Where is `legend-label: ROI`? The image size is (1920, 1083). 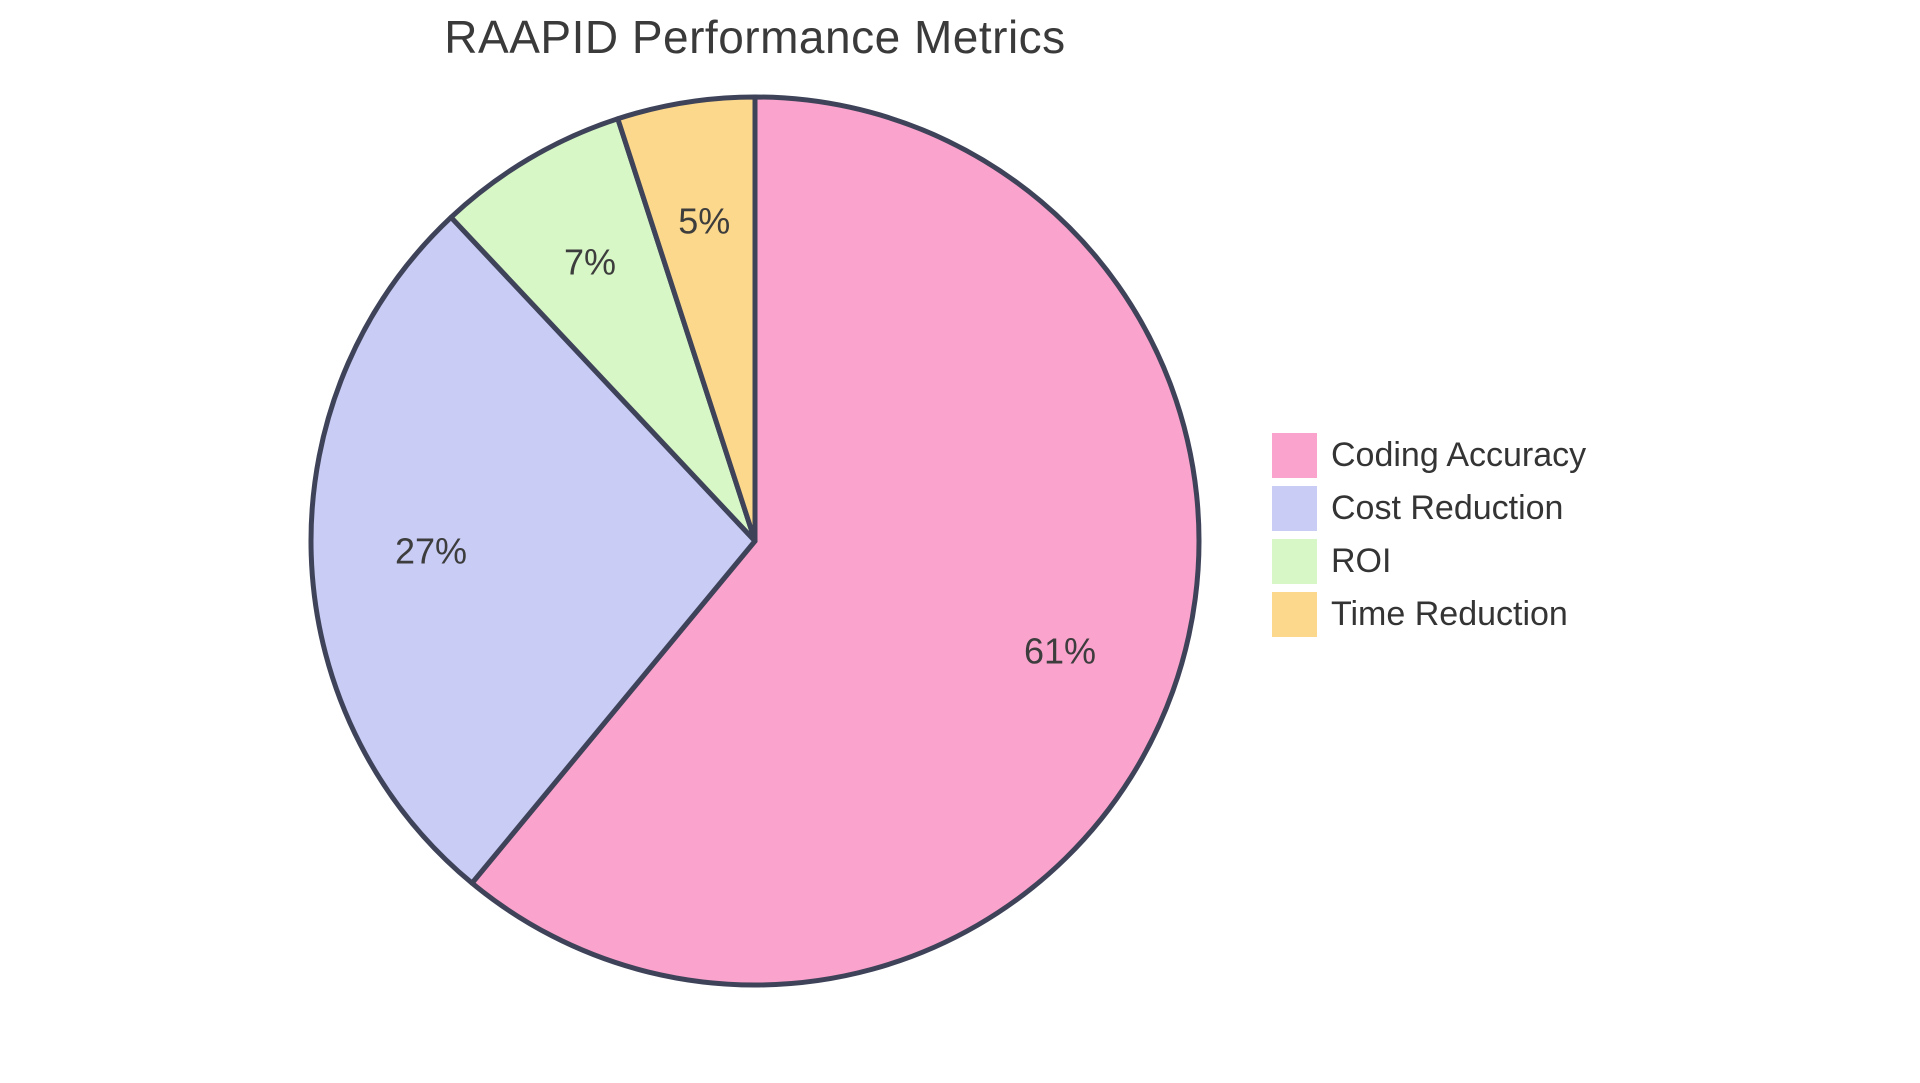 legend-label: ROI is located at coordinates (1361, 561).